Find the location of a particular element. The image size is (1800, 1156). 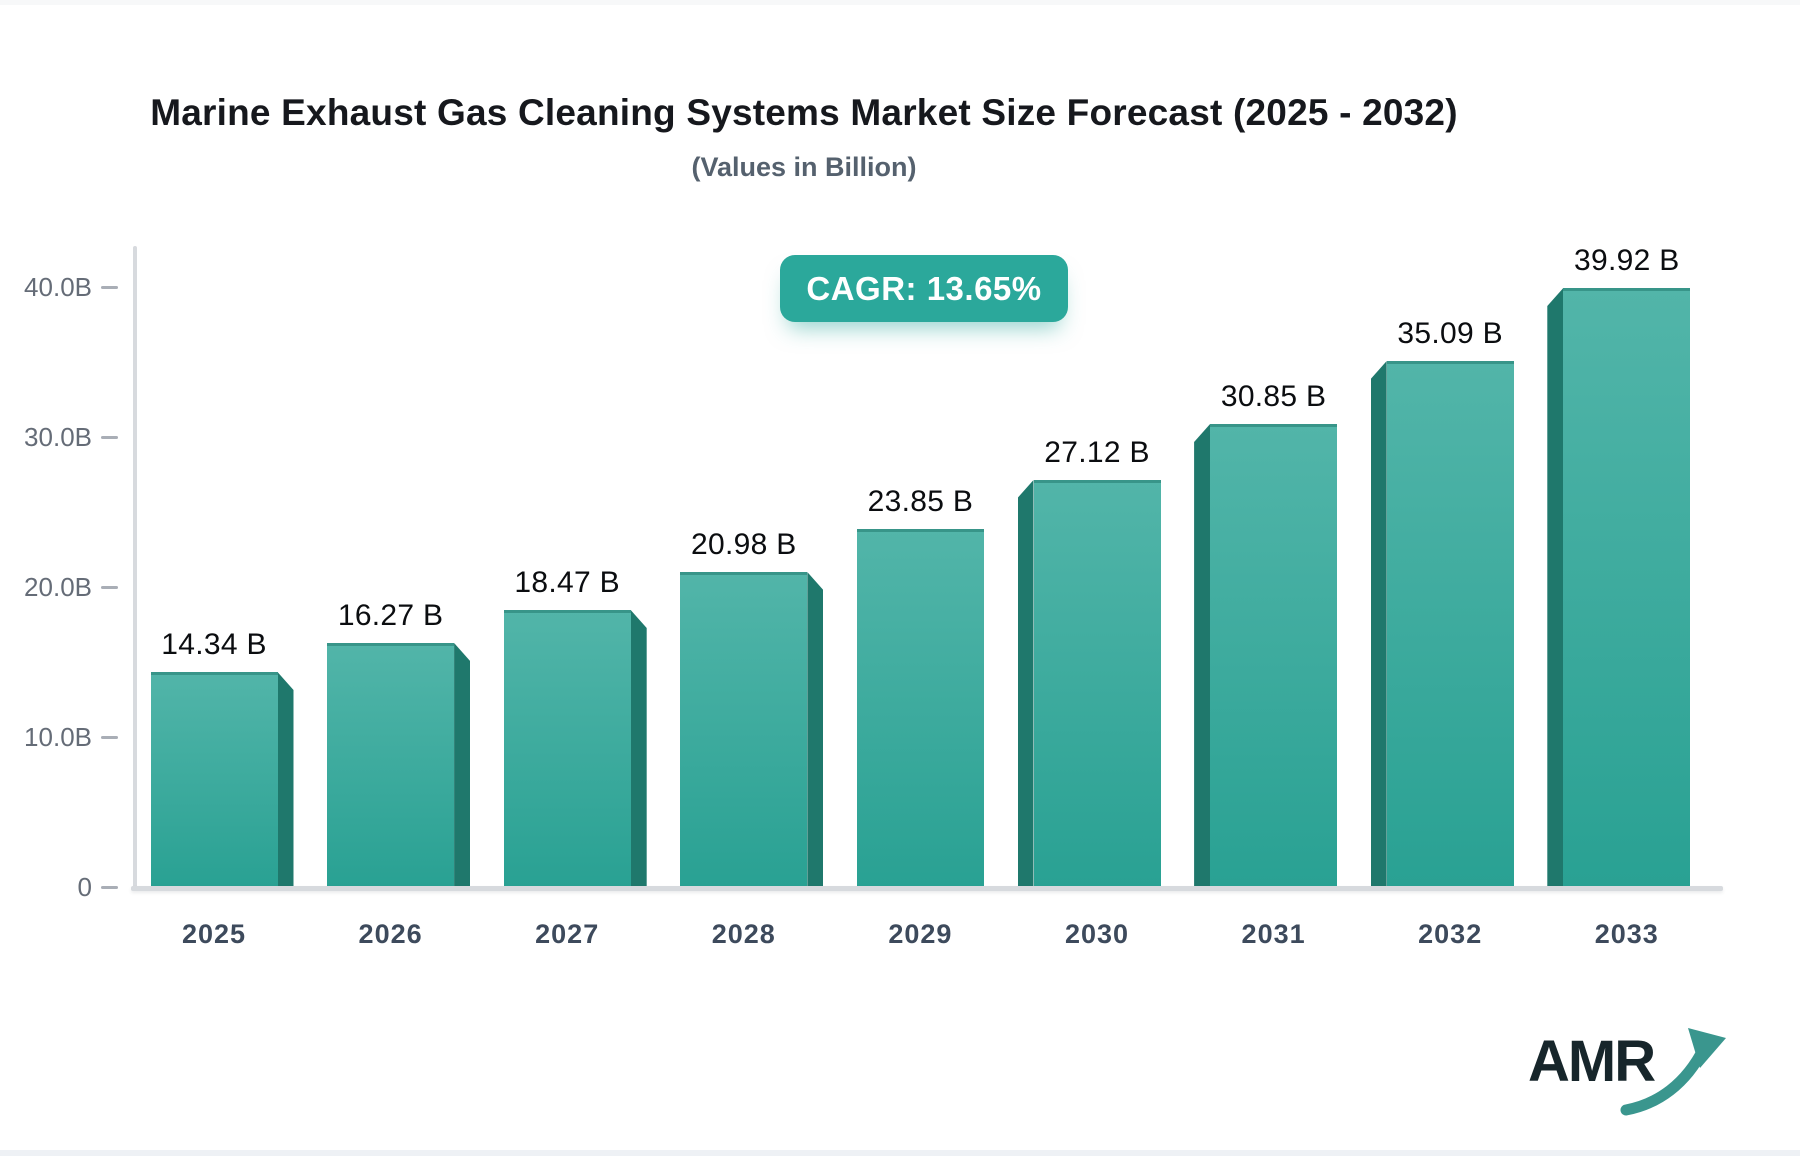

x-axis-label-2026: 2026 is located at coordinates (390, 934).